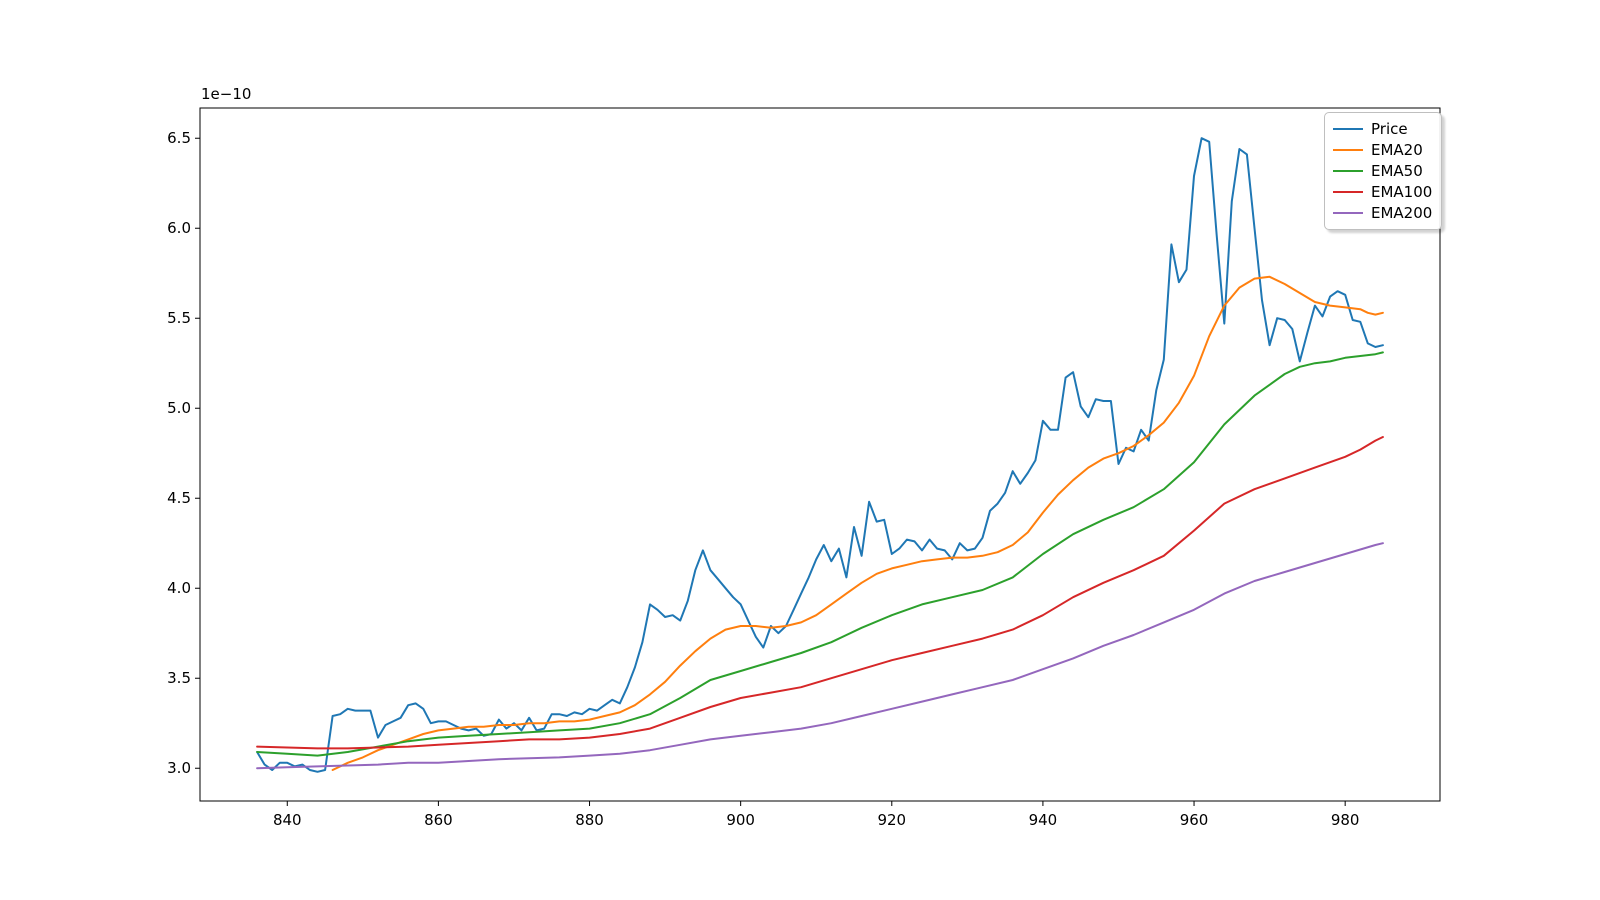  I want to click on legend-swatch-ema20, so click(1348, 149).